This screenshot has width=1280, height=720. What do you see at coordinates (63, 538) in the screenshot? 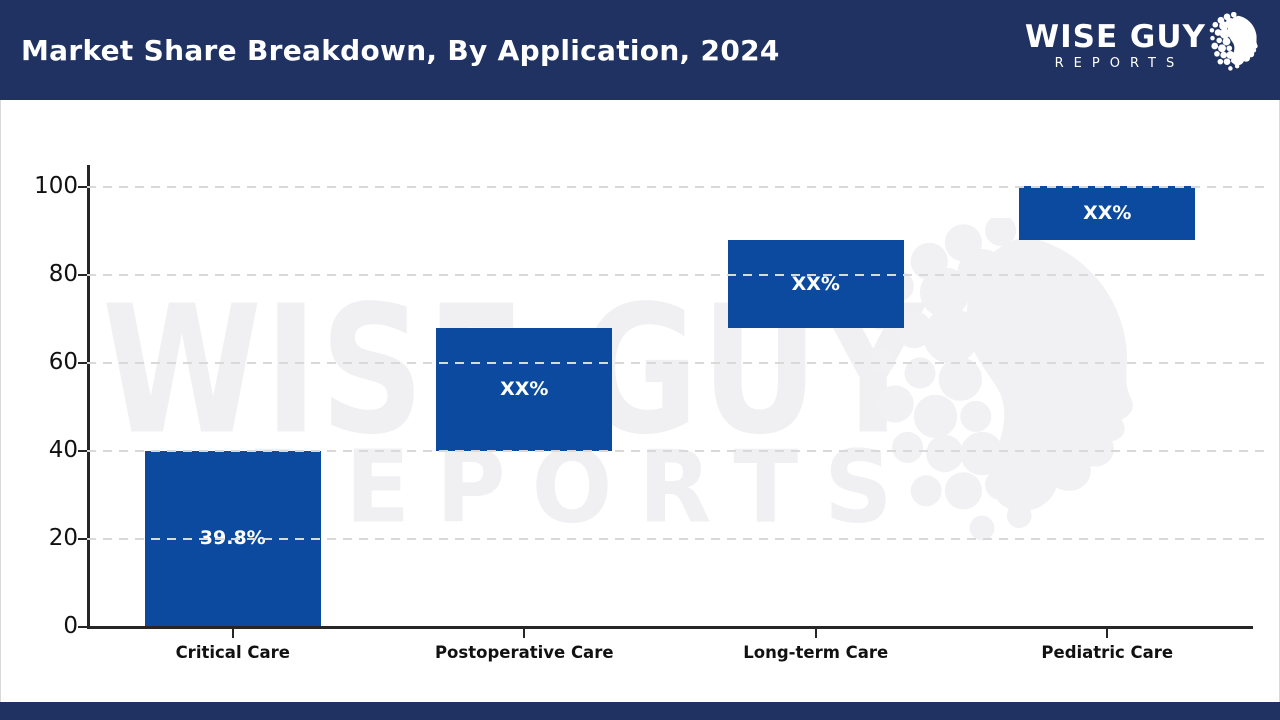
I see `y-tick-label-20: 20` at bounding box center [63, 538].